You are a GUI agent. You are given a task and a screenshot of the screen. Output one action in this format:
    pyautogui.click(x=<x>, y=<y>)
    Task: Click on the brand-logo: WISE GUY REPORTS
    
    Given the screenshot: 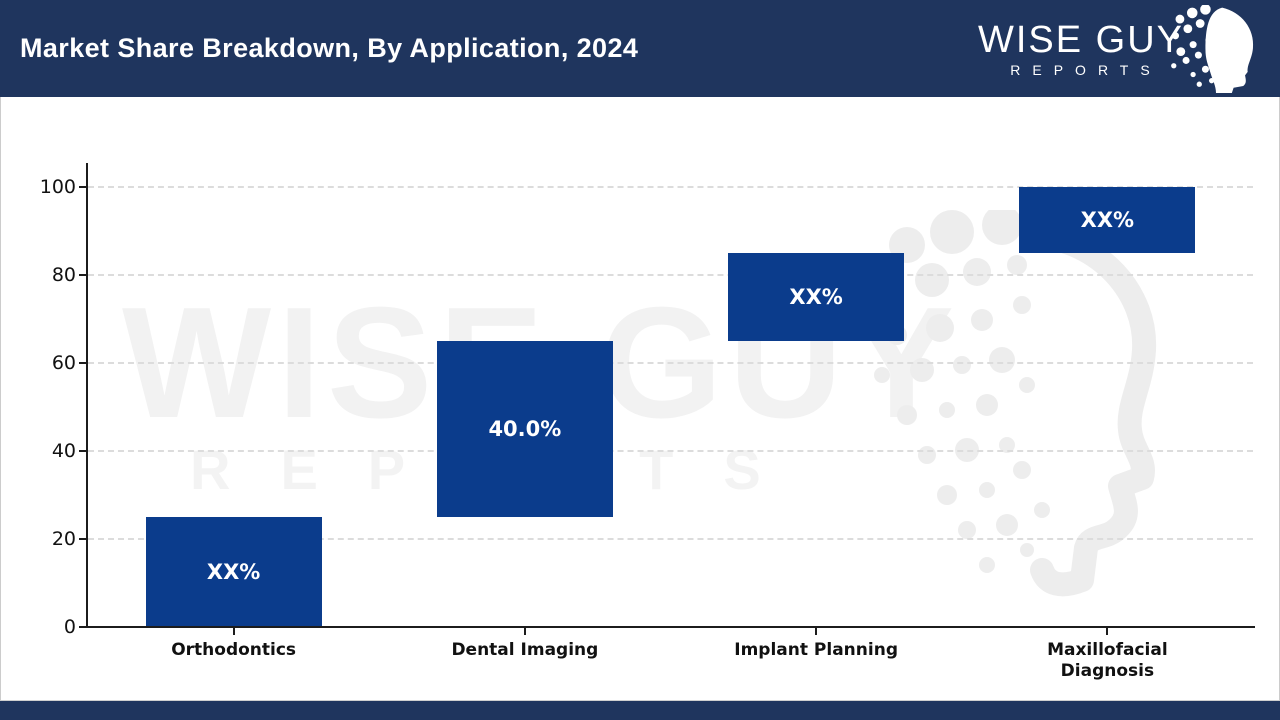 What is the action you would take?
    pyautogui.click(x=1122, y=48)
    